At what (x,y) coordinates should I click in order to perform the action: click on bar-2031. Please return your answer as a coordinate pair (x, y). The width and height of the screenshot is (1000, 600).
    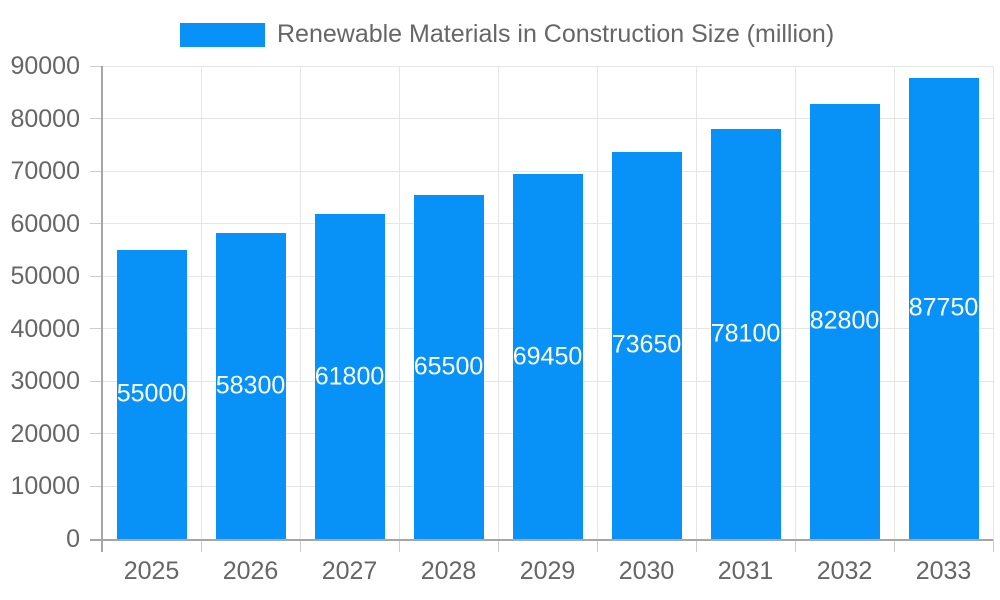
    Looking at the image, I should click on (745, 333).